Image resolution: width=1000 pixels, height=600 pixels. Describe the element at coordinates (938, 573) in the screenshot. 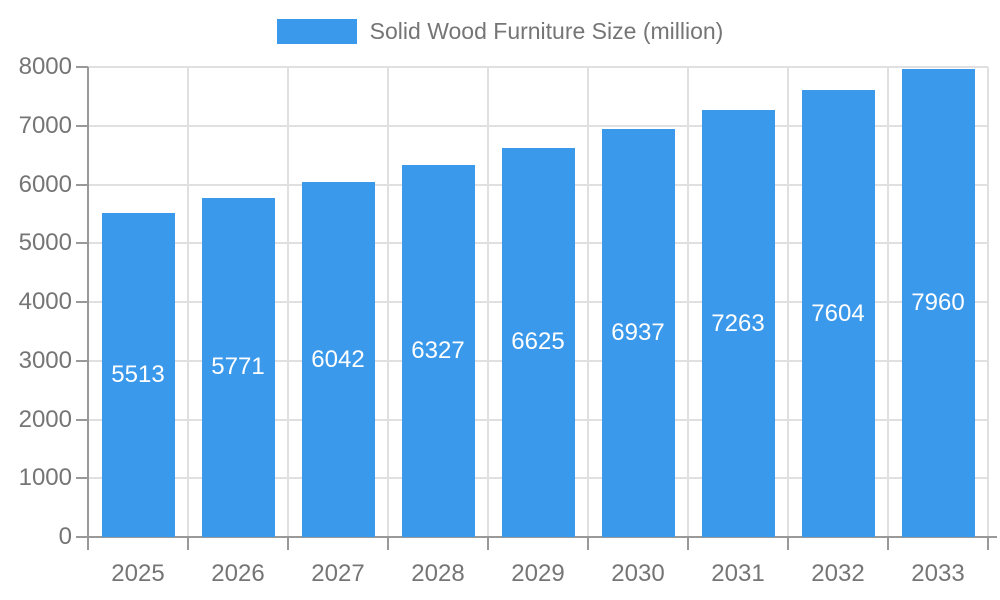

I see `x-axis-label: 2033` at that location.